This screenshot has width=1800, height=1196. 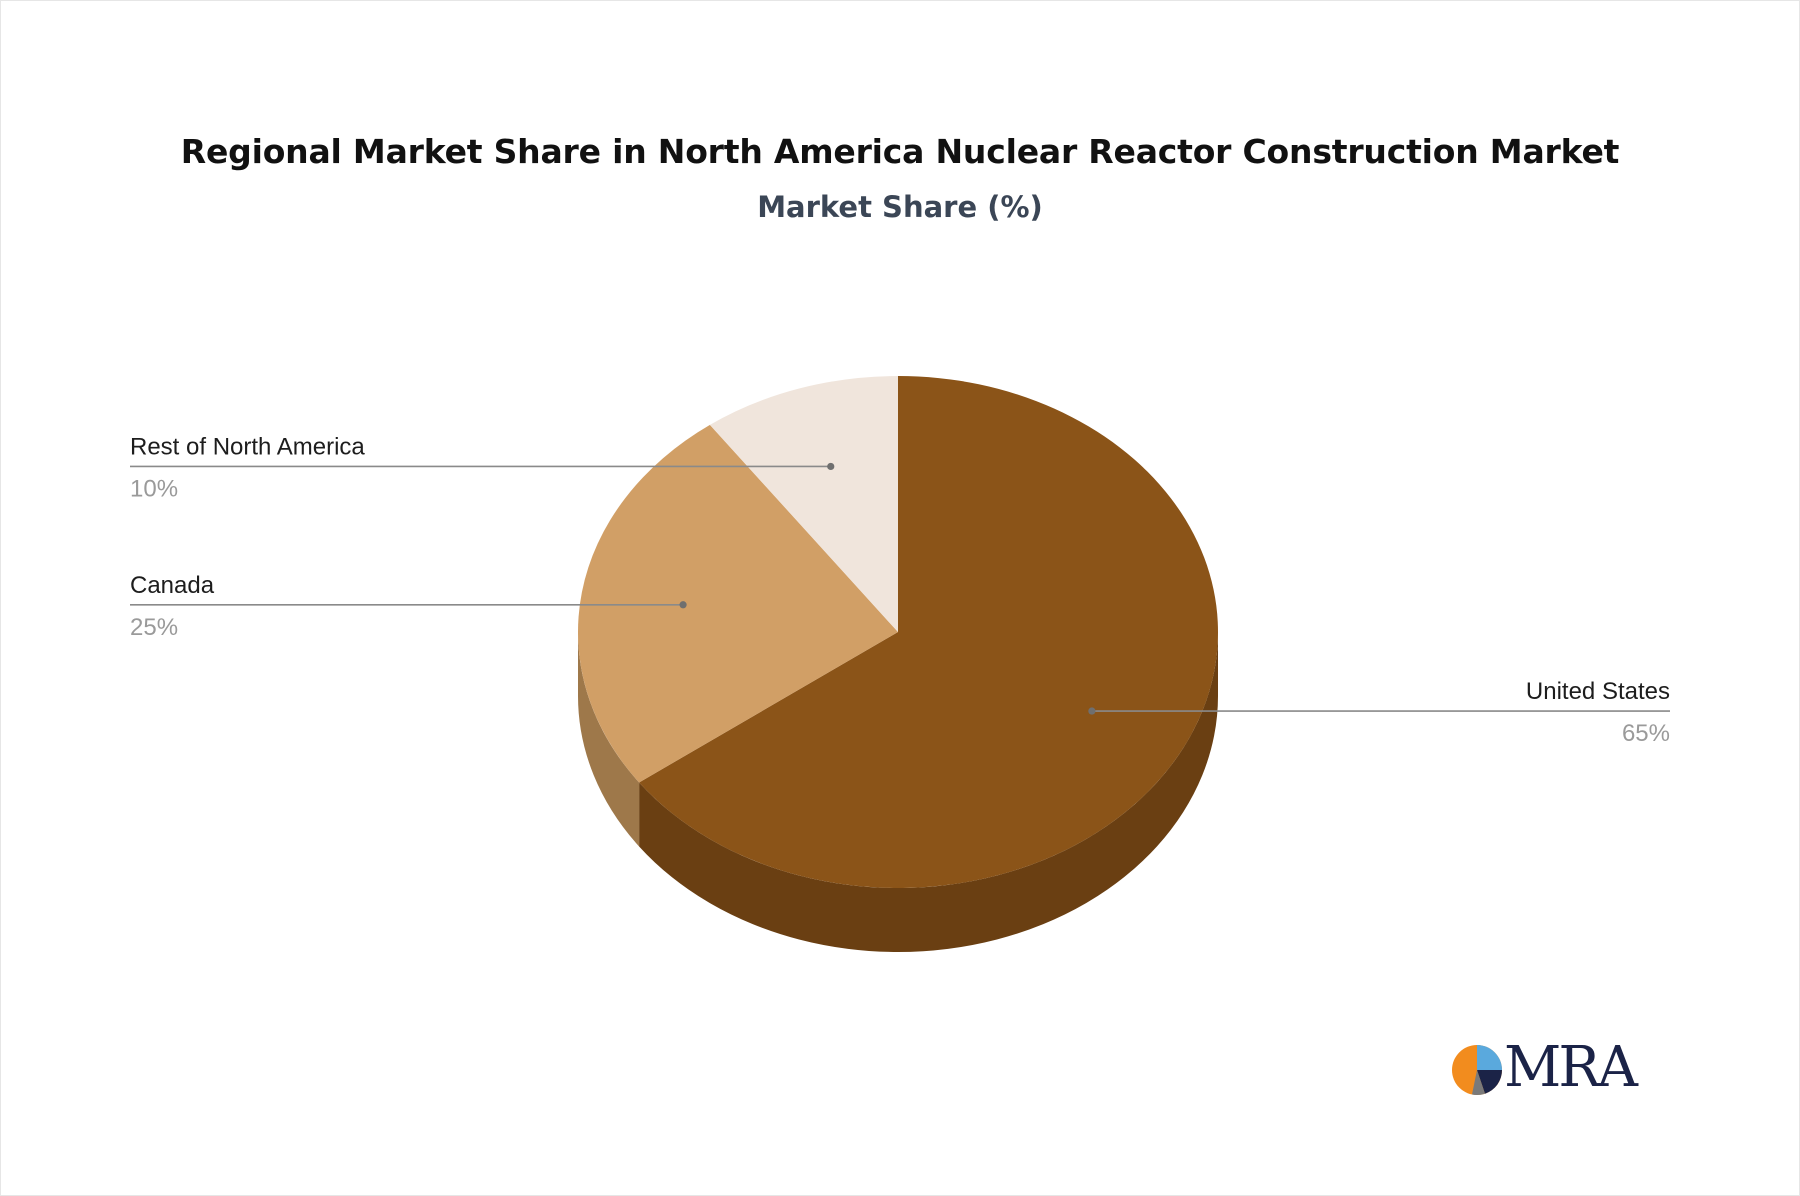 I want to click on pie-label-group-1: Canada 25%, so click(x=408, y=606).